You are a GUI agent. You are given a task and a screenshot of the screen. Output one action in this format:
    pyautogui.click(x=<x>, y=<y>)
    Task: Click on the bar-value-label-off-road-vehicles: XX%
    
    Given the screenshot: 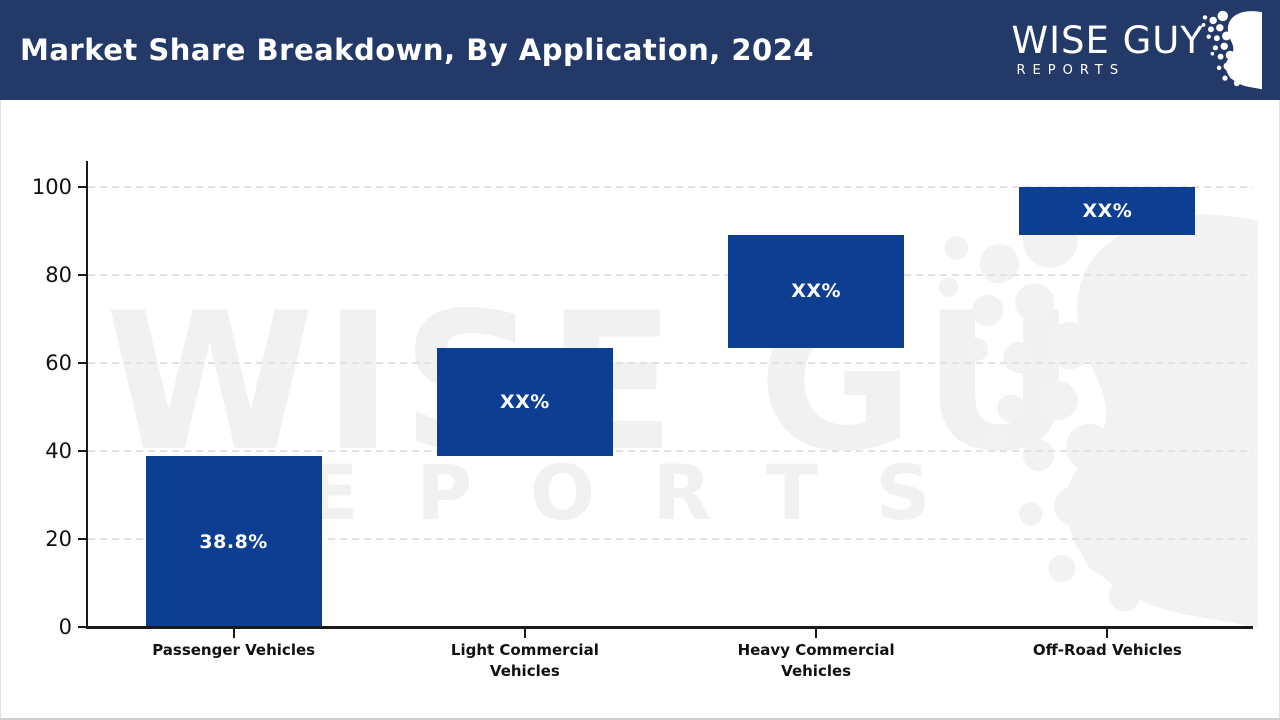 What is the action you would take?
    pyautogui.click(x=1107, y=210)
    